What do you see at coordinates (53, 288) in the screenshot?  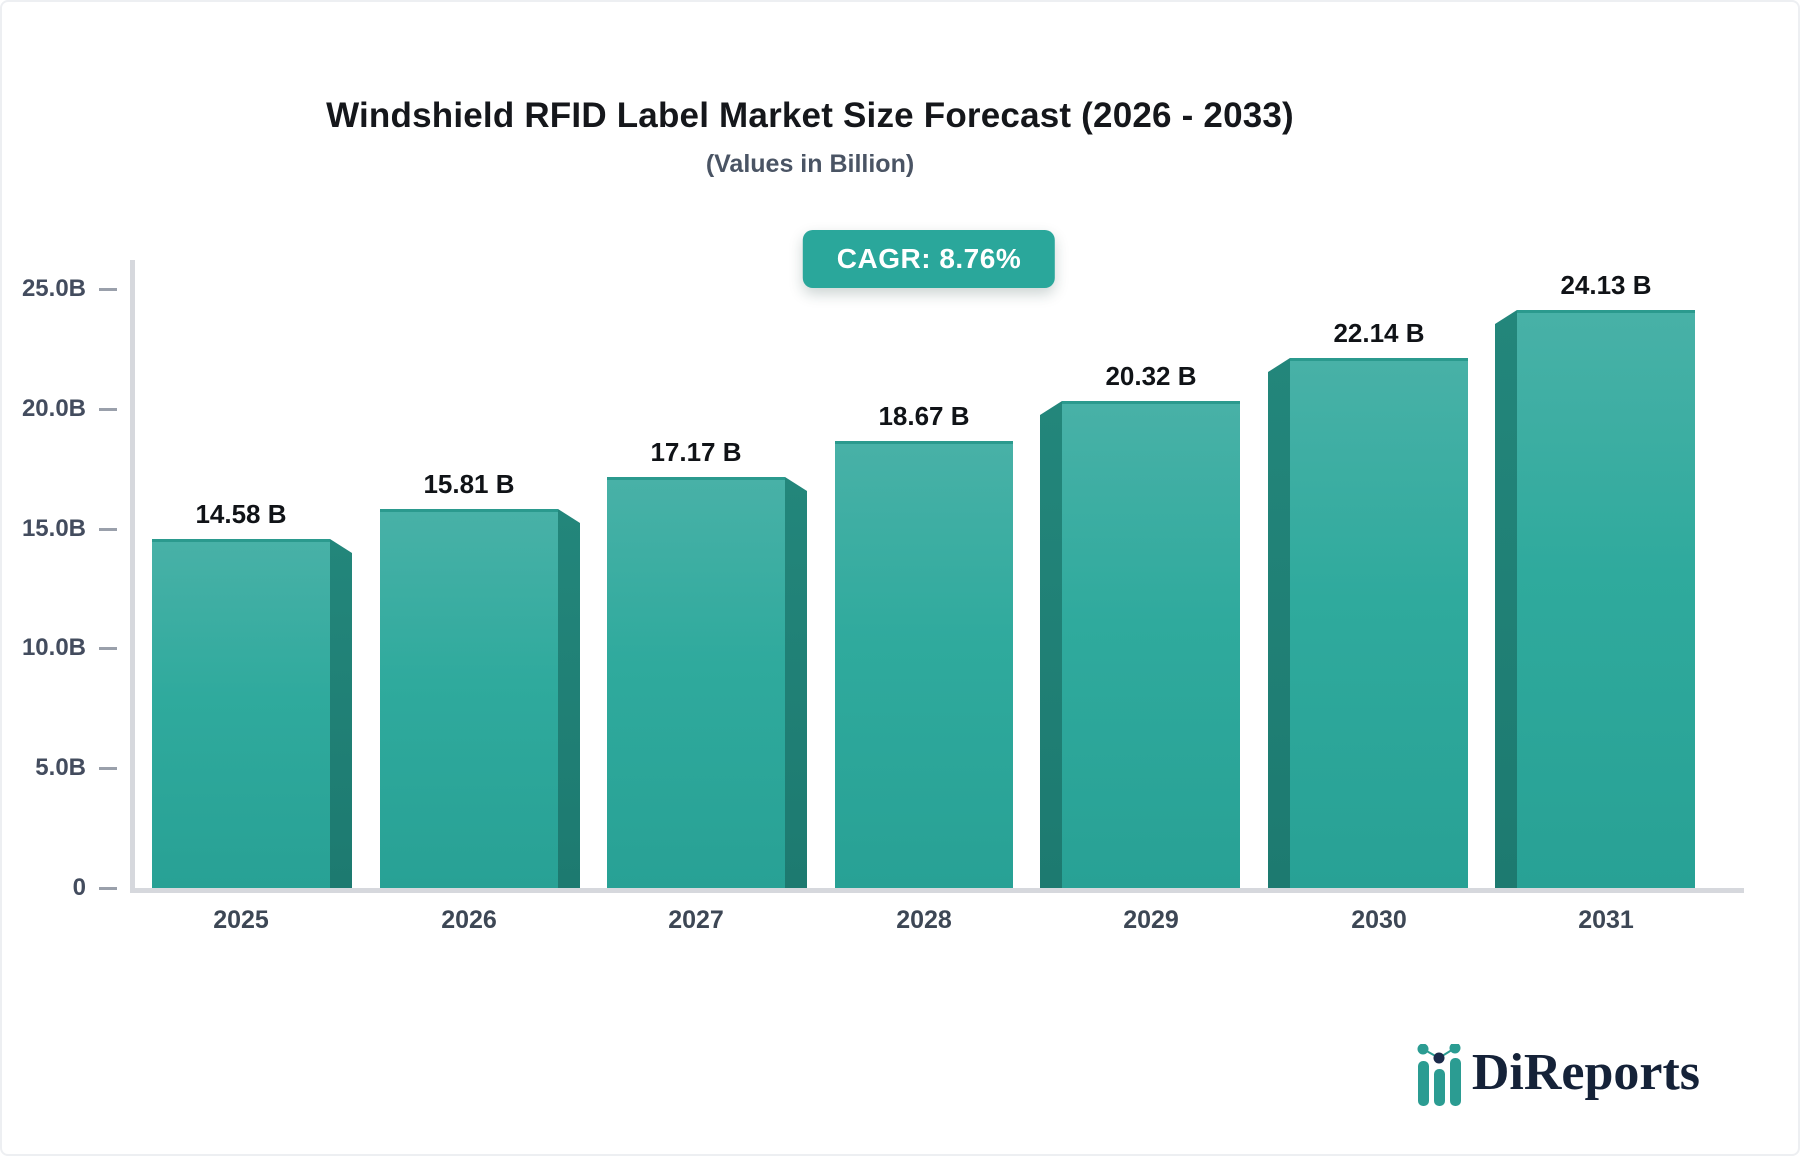 I see `y-axis-tick-label: 25.0B` at bounding box center [53, 288].